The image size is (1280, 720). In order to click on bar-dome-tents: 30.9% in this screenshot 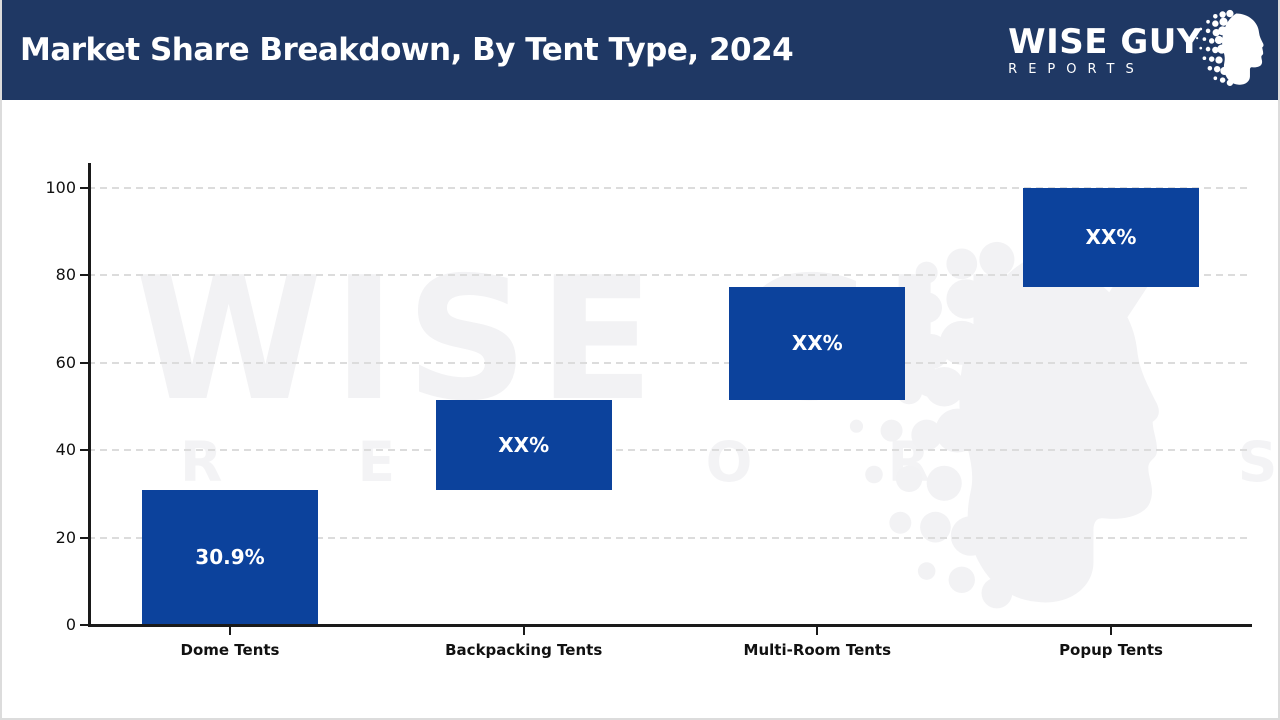, I will do `click(230, 557)`.